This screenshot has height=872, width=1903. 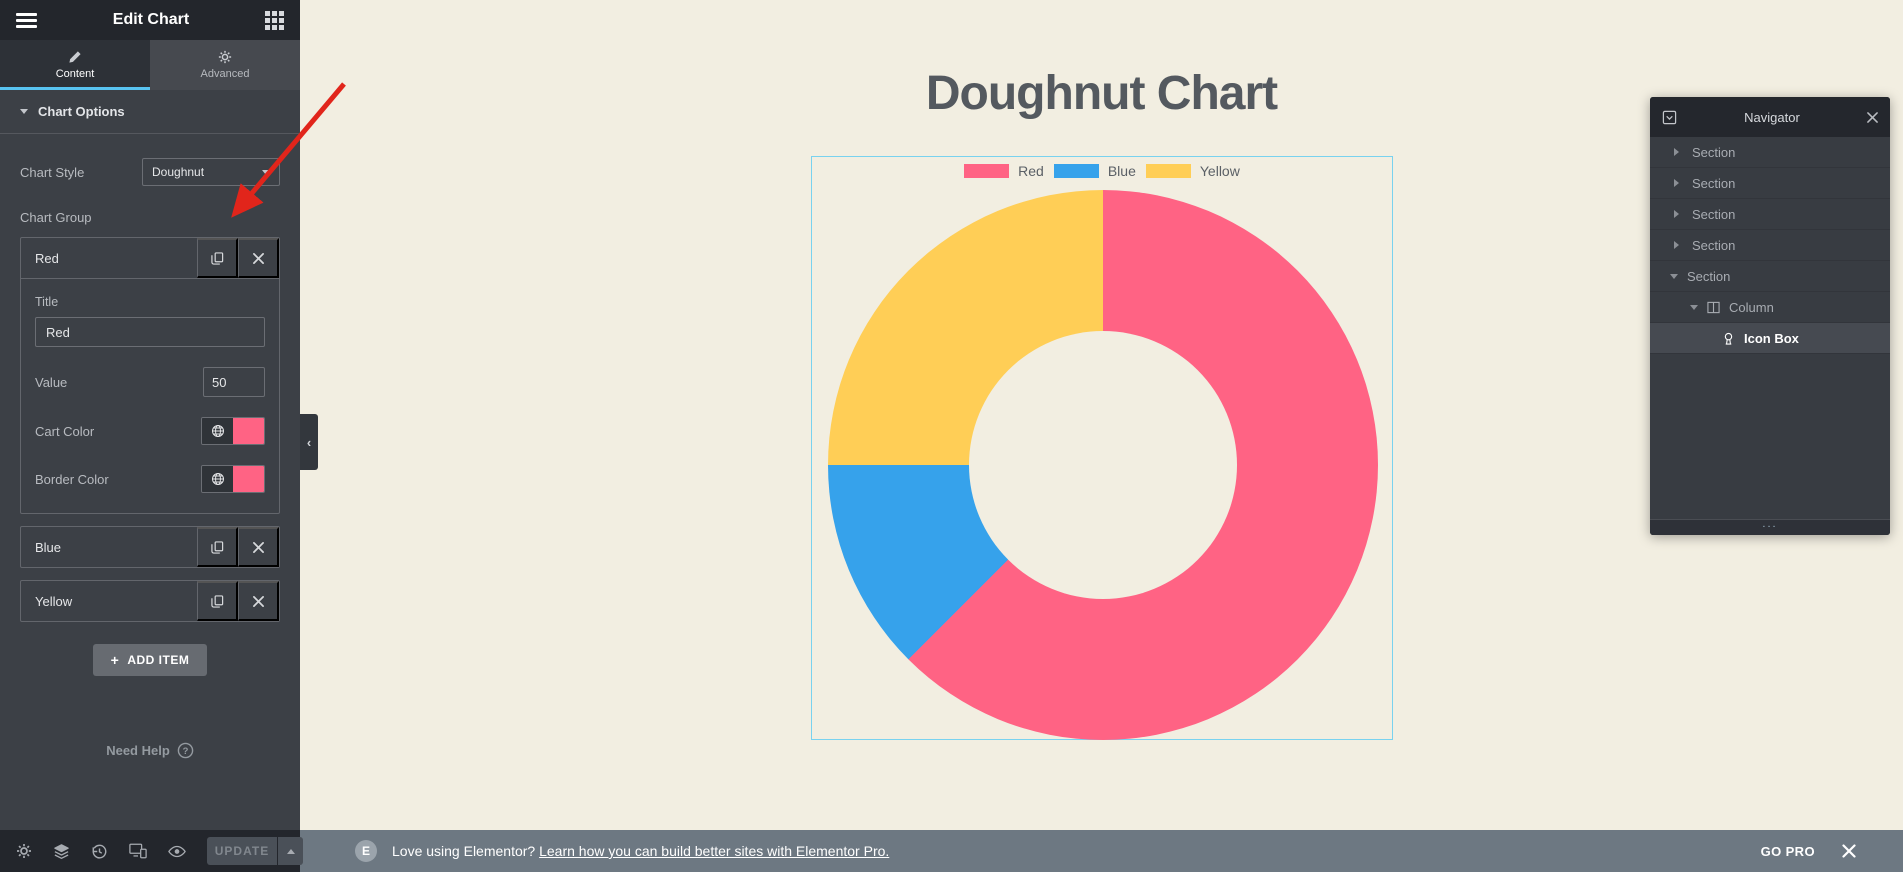 I want to click on border-color-swatch, so click(x=248, y=479).